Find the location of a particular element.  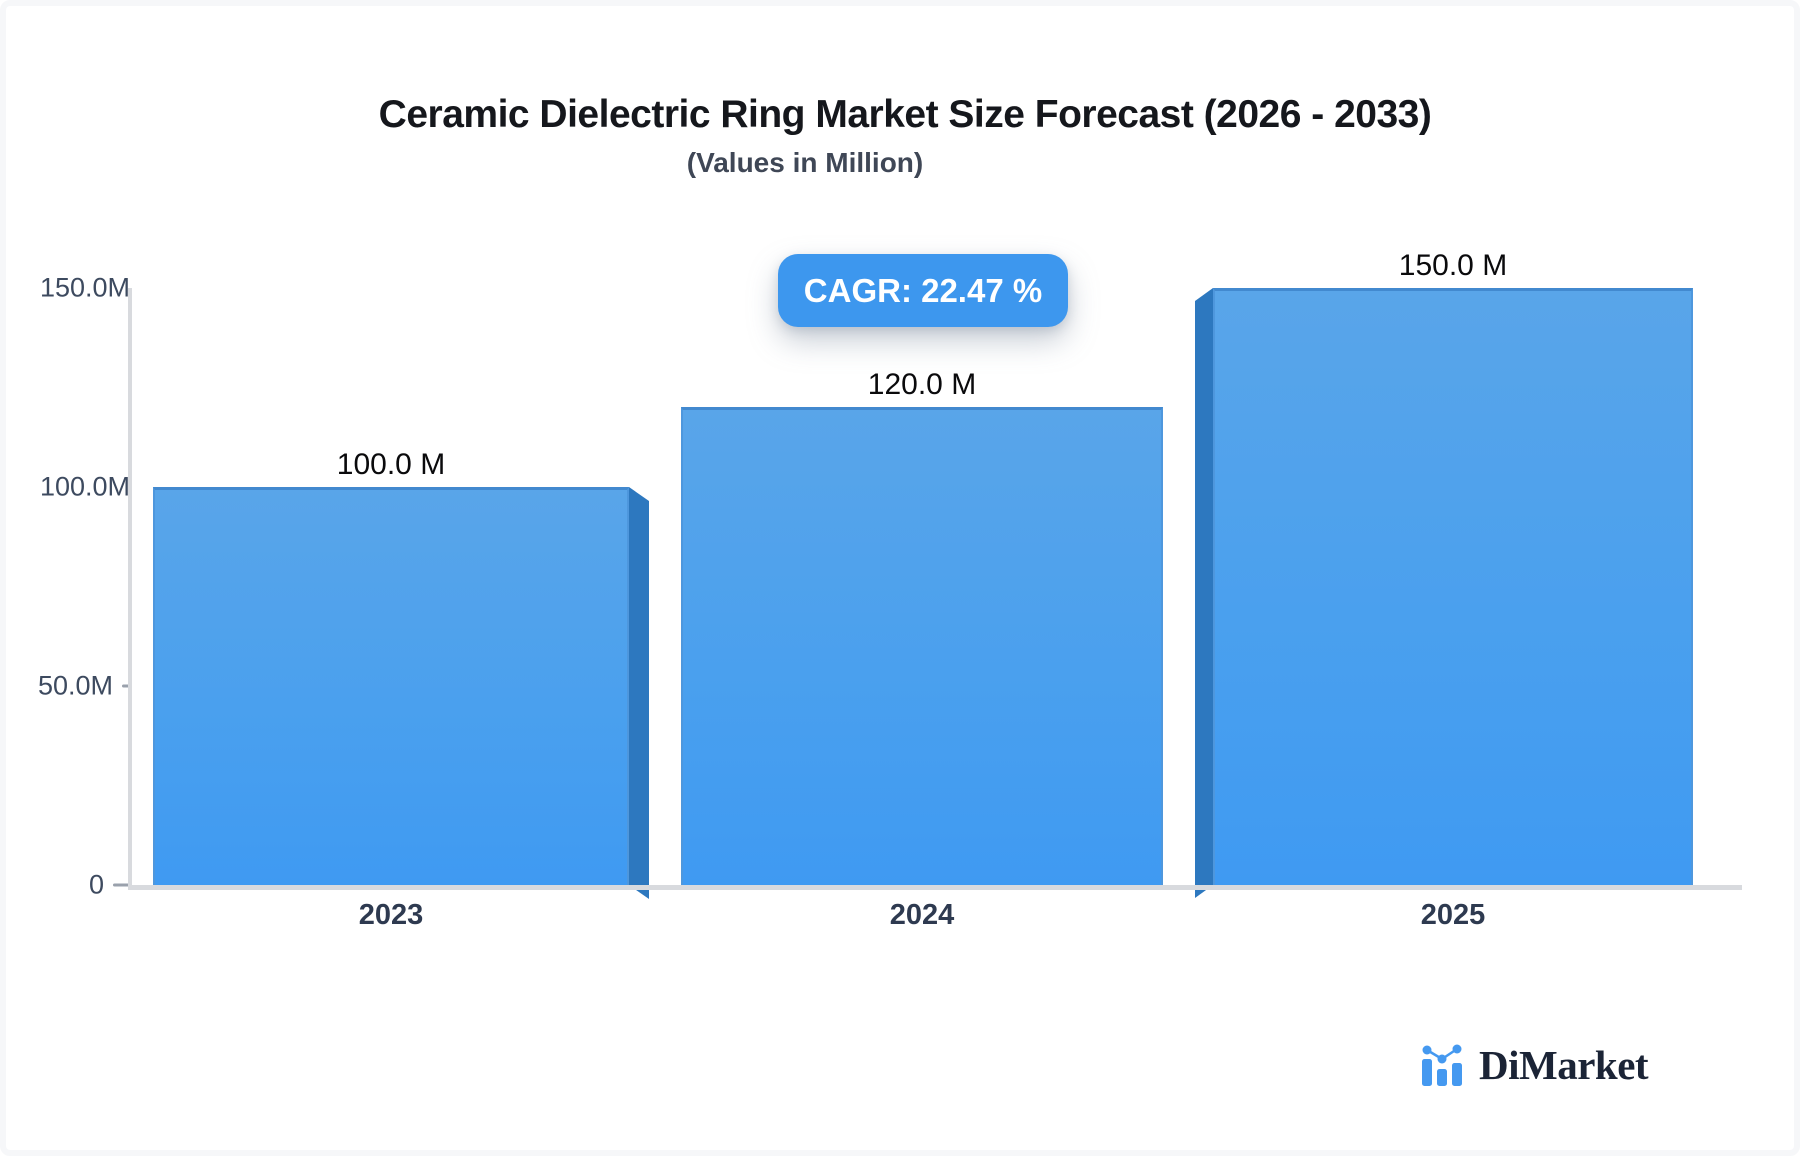

bar-value-label: 120.0 M is located at coordinates (922, 384).